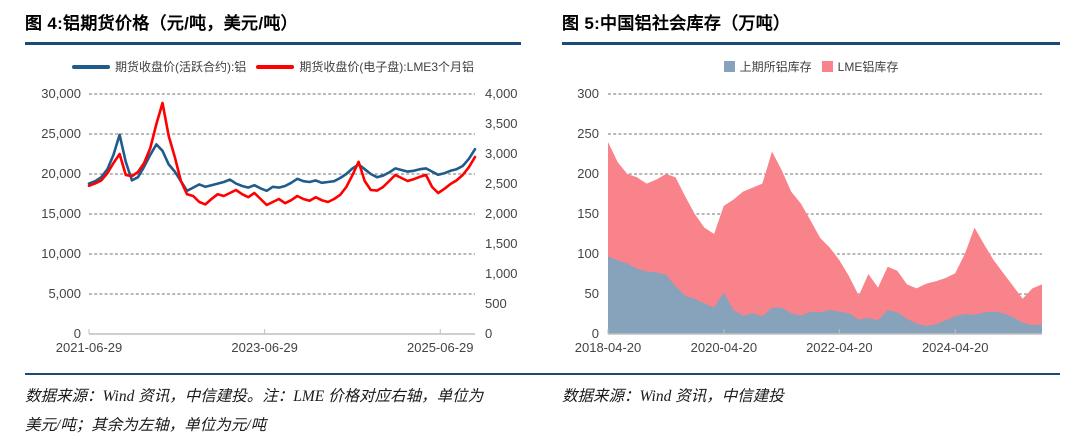 This screenshot has width=1080, height=447. What do you see at coordinates (839, 347) in the screenshot?
I see `svg-text: 2022-04-20` at bounding box center [839, 347].